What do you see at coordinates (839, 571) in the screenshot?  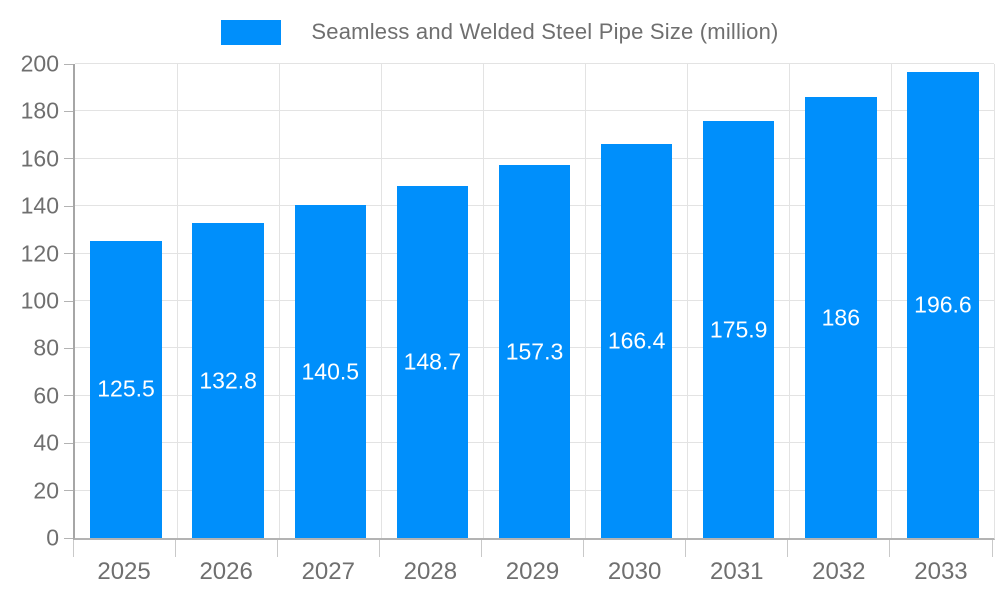 I see `x-axis-label-2032: 2032` at bounding box center [839, 571].